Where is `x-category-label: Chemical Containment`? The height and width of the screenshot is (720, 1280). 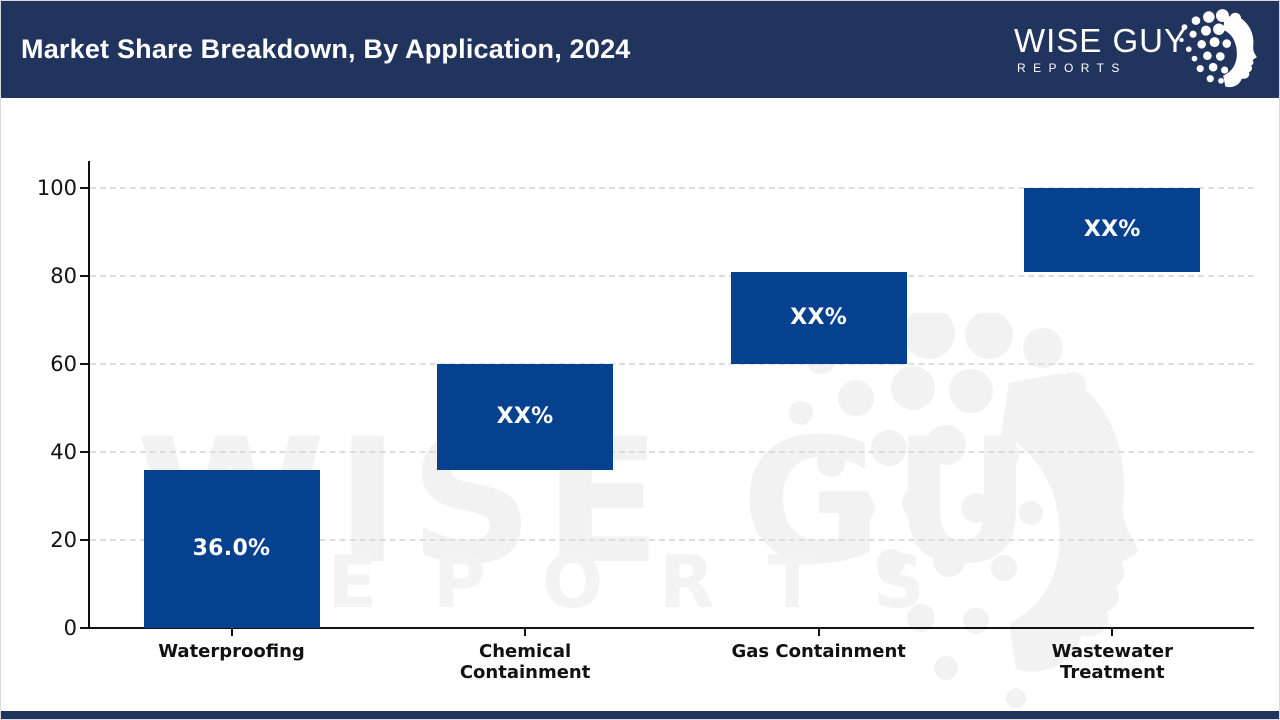
x-category-label: Chemical Containment is located at coordinates (525, 662).